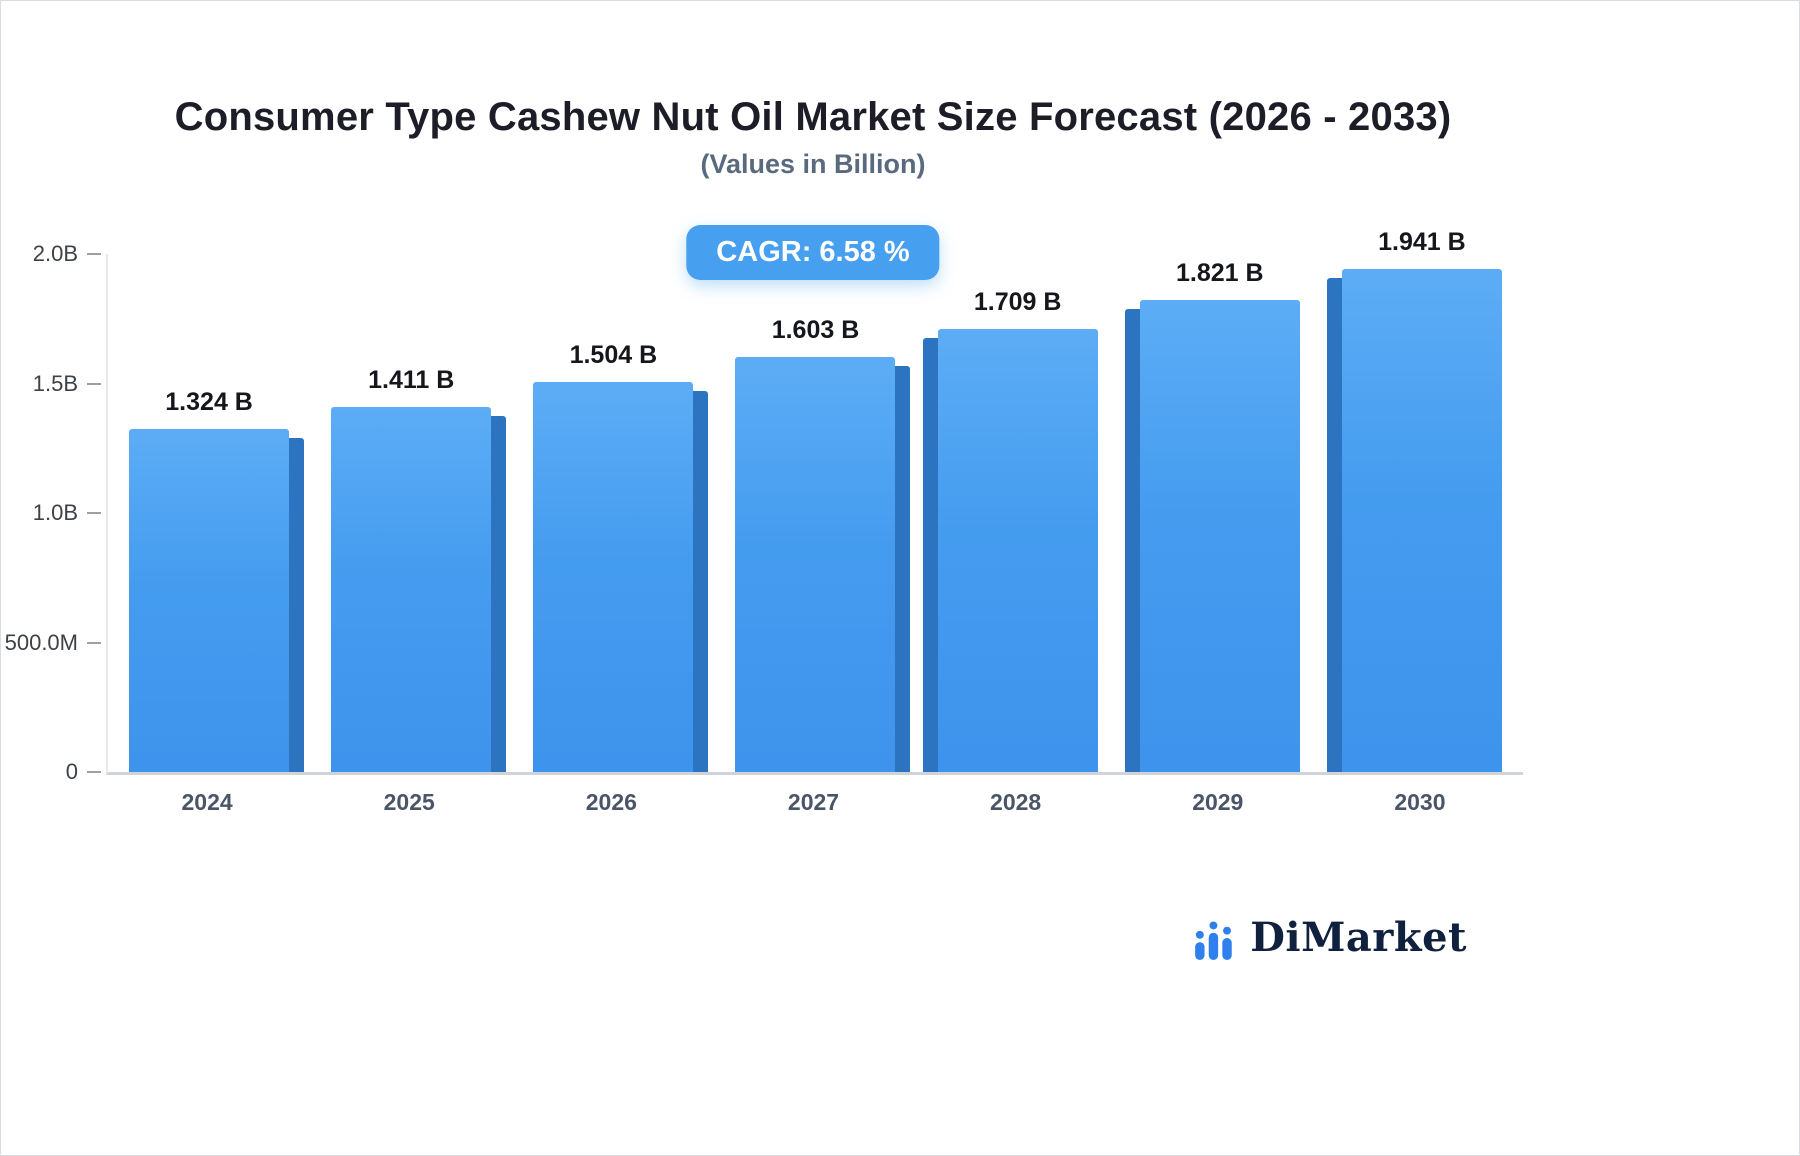  I want to click on x-axis-label-2025: 2025, so click(409, 802).